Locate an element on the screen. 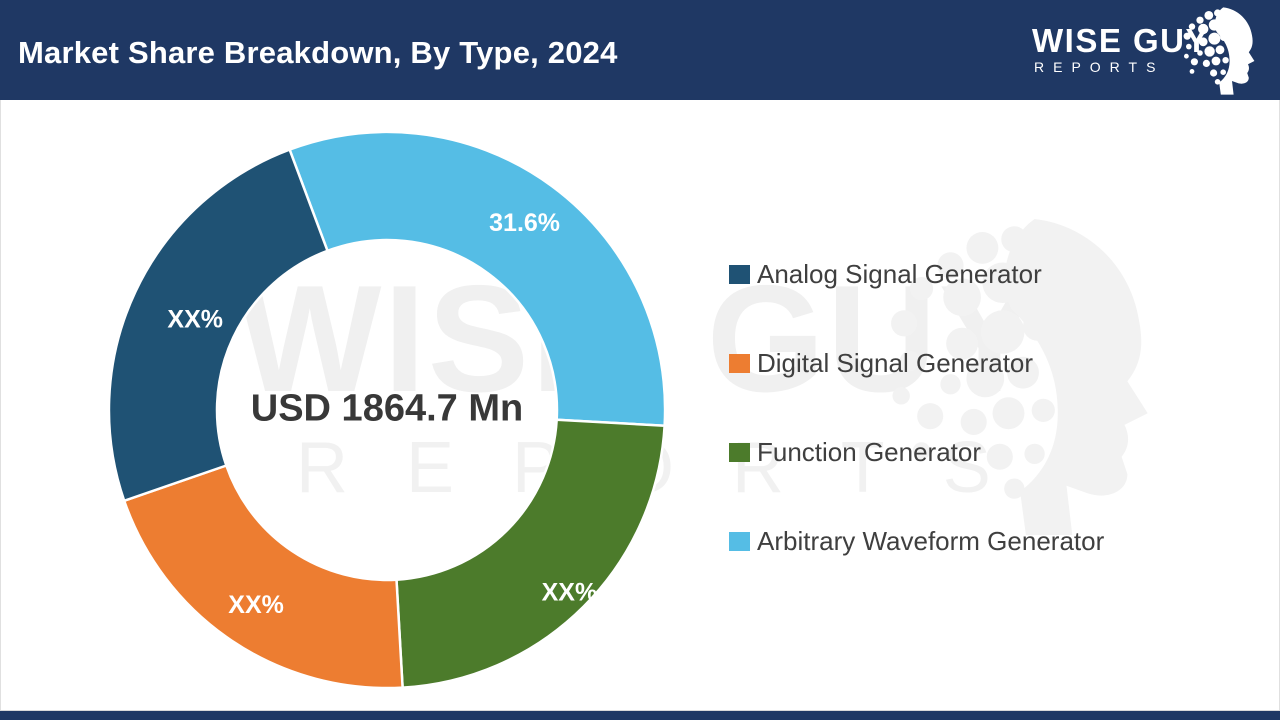  legend-label: Function Generator is located at coordinates (869, 452).